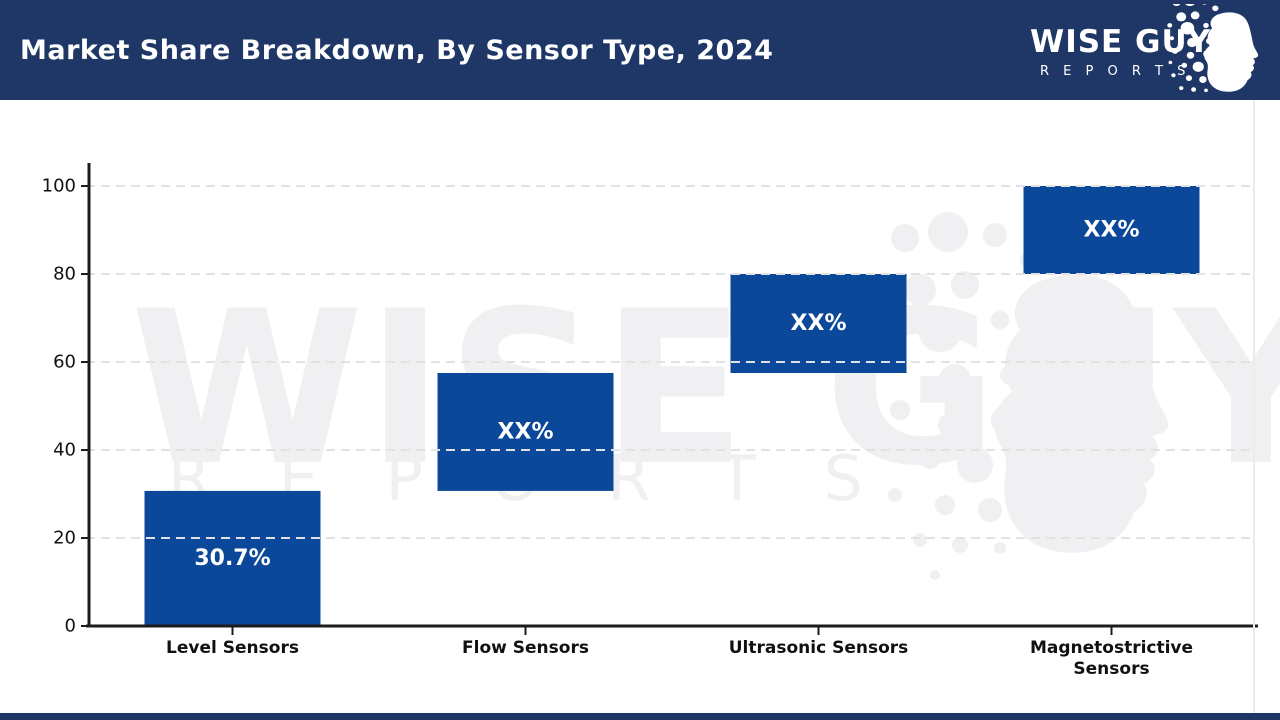 The image size is (1280, 720). I want to click on x-label-level-sensors: Level Sensors, so click(232, 648).